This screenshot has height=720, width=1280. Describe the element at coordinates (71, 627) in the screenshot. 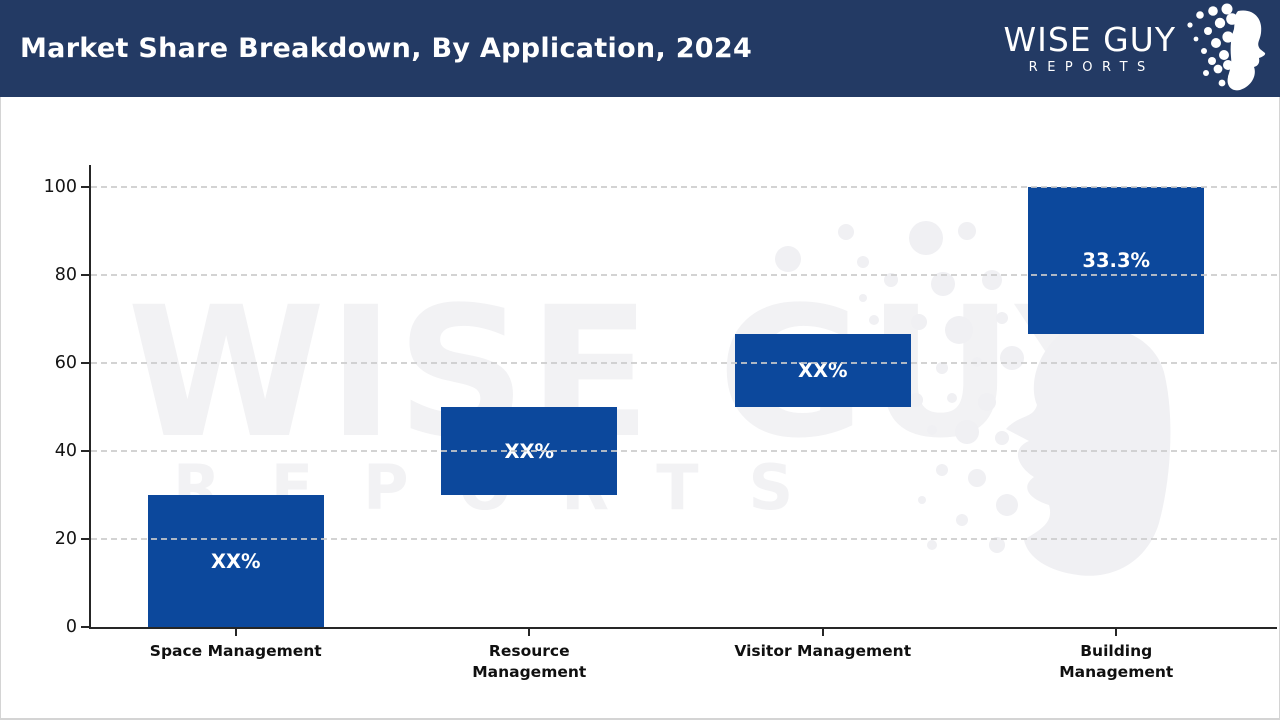

I see `y-tick-label: 0` at that location.